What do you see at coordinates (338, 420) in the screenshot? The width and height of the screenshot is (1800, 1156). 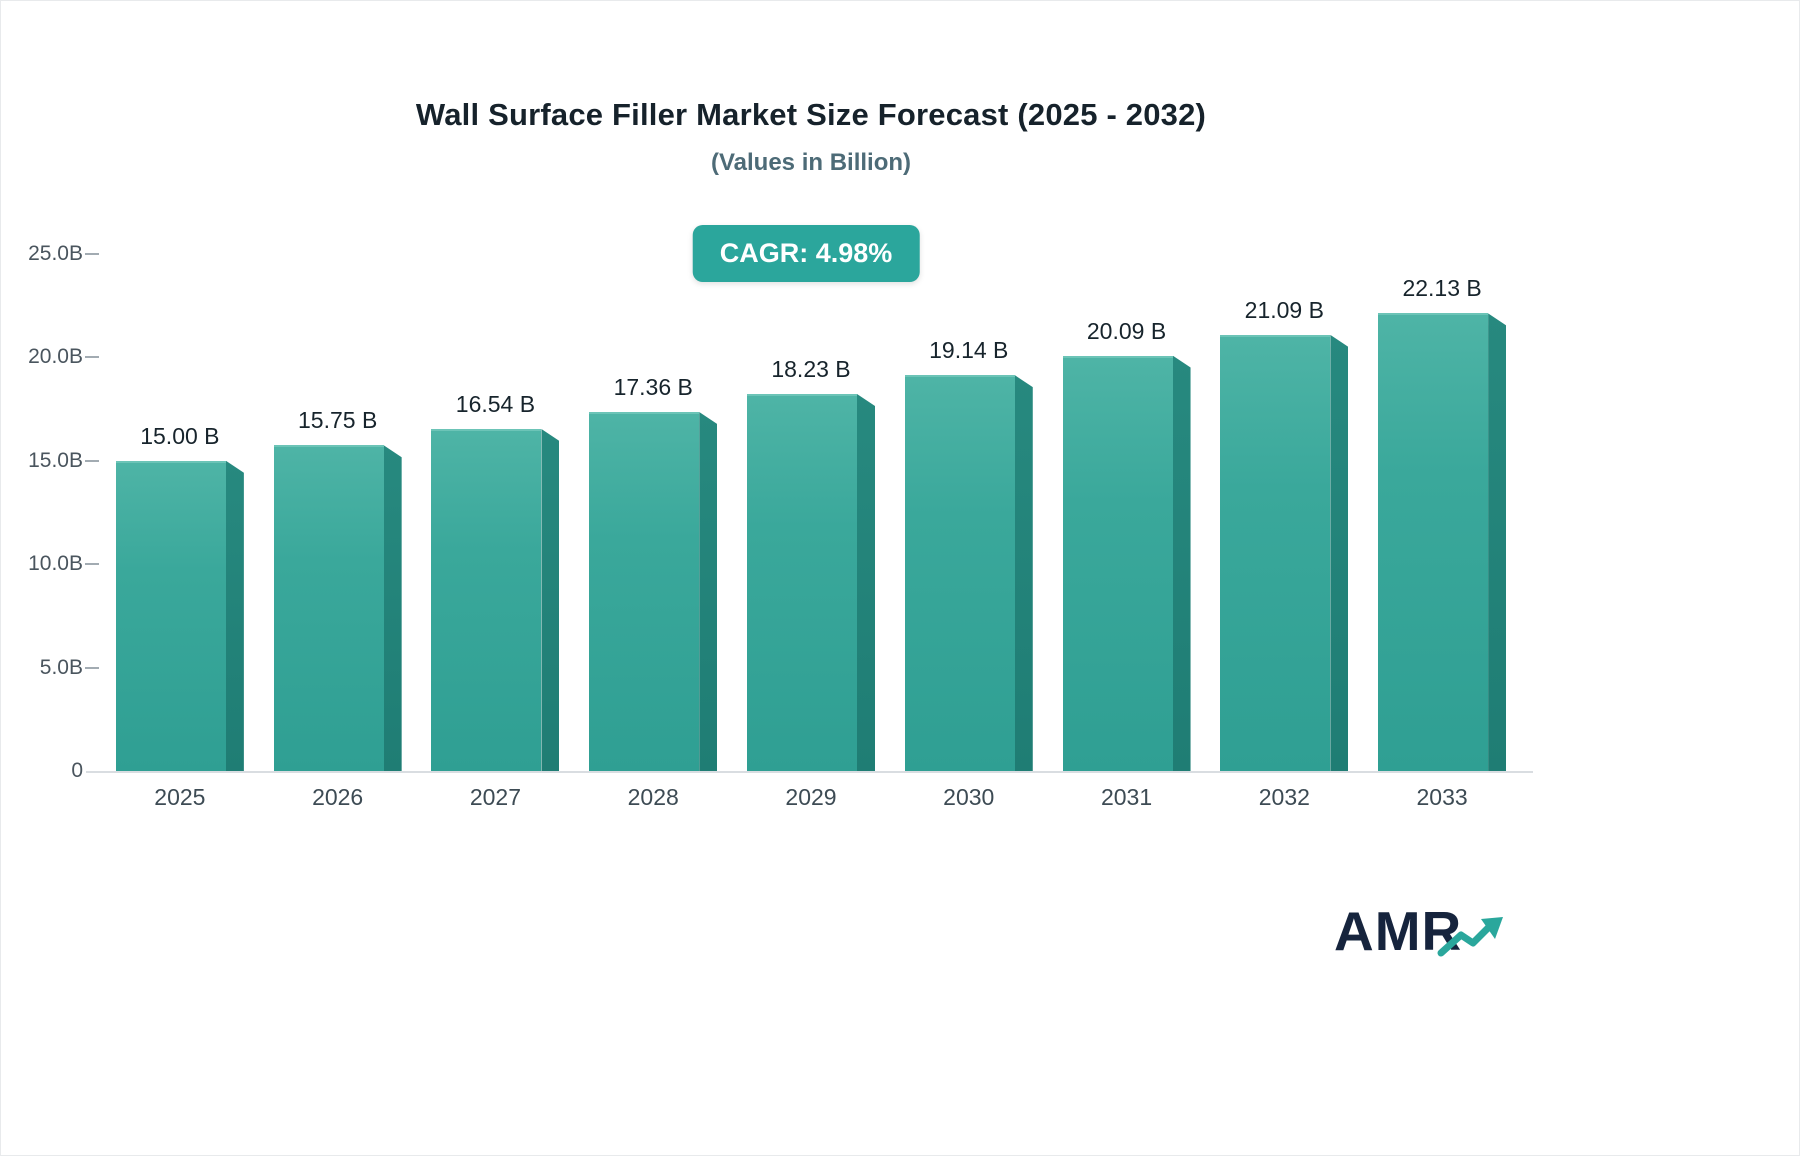 I see `bar-value-label: 15.75 B` at bounding box center [338, 420].